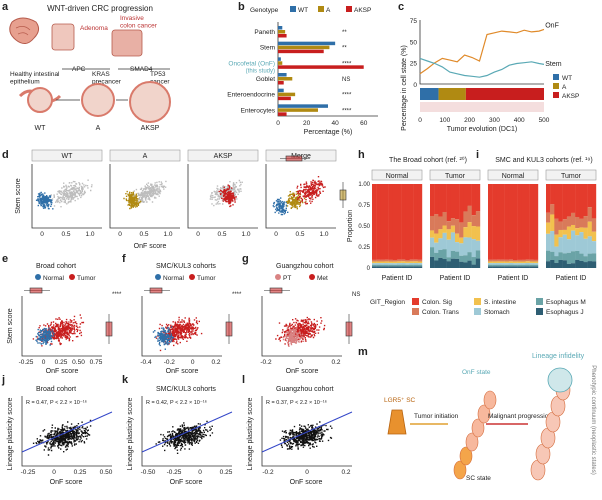  What do you see at coordinates (307, 123) in the screenshot?
I see `x-tick-label: 20` at bounding box center [307, 123].